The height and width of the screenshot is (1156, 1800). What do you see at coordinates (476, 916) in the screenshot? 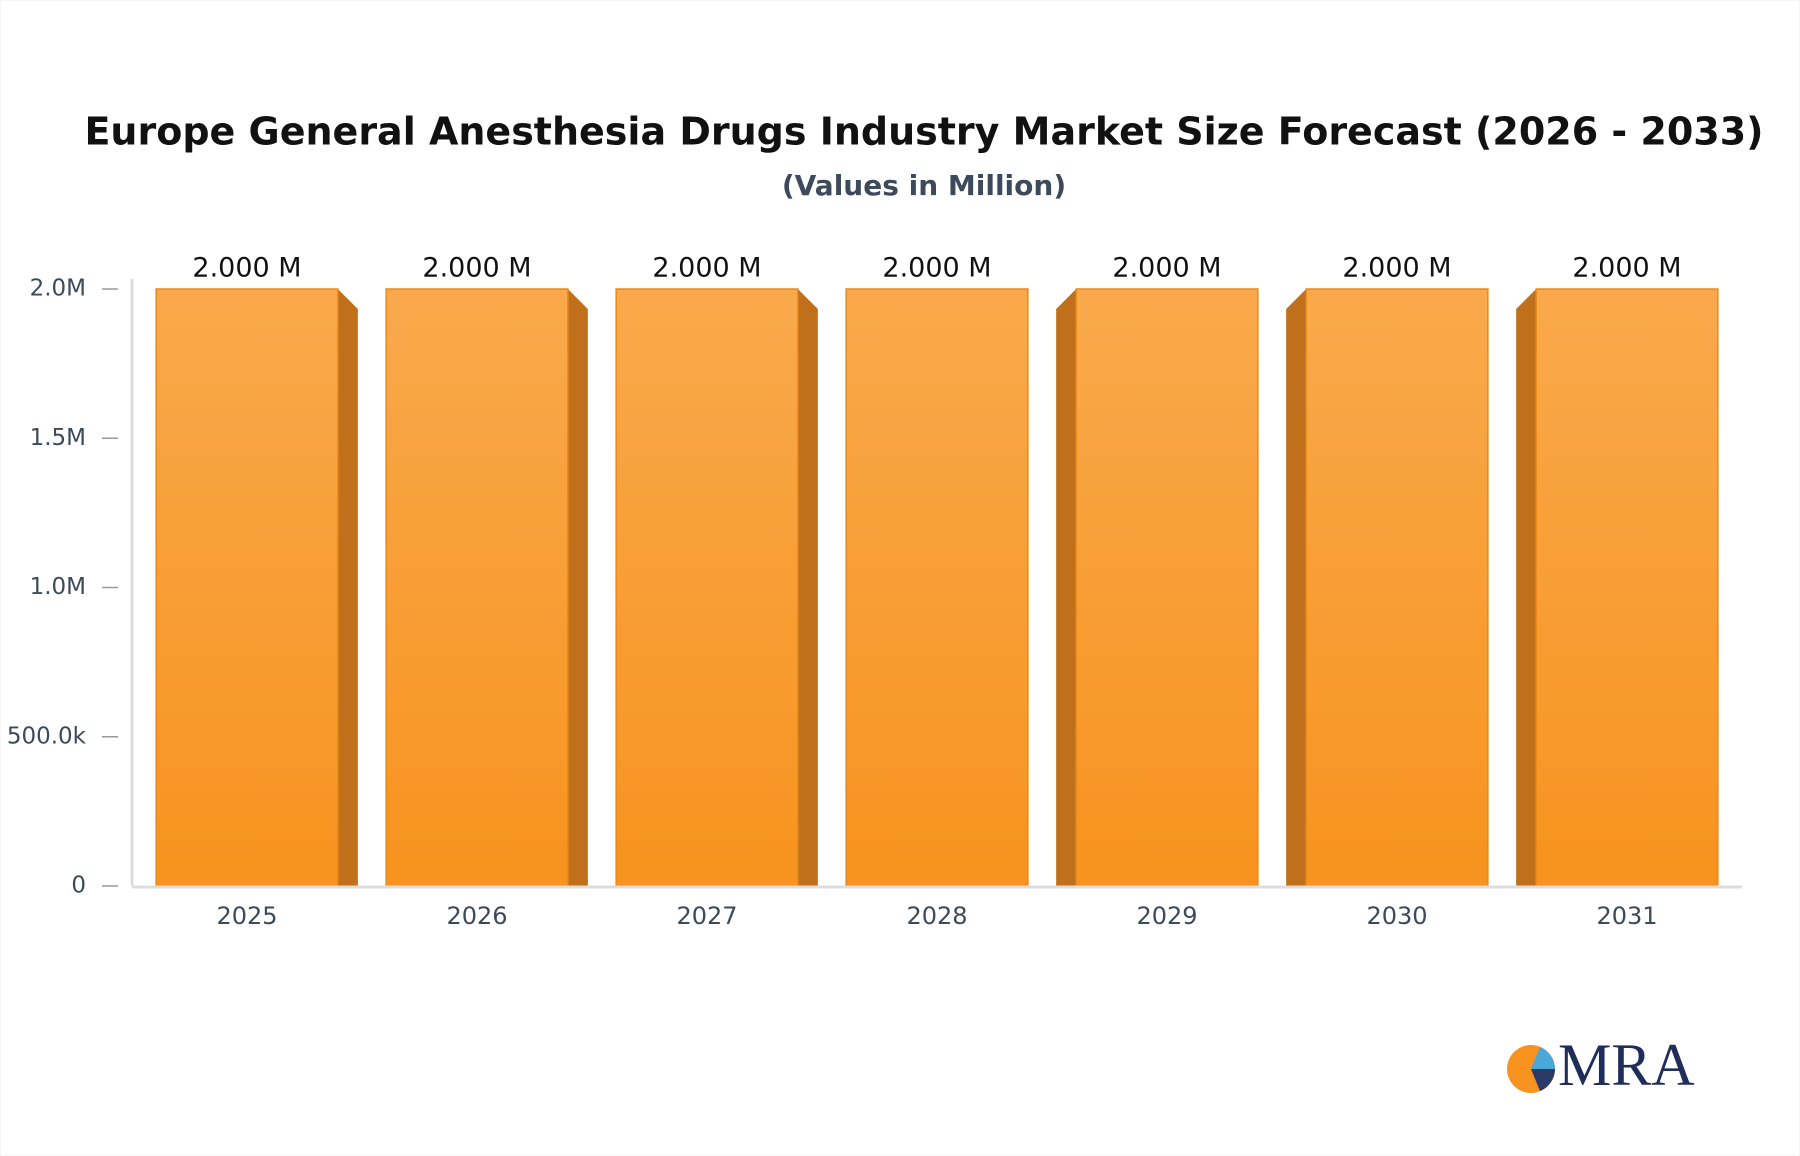
I see `x-tick-label: 2026` at bounding box center [476, 916].